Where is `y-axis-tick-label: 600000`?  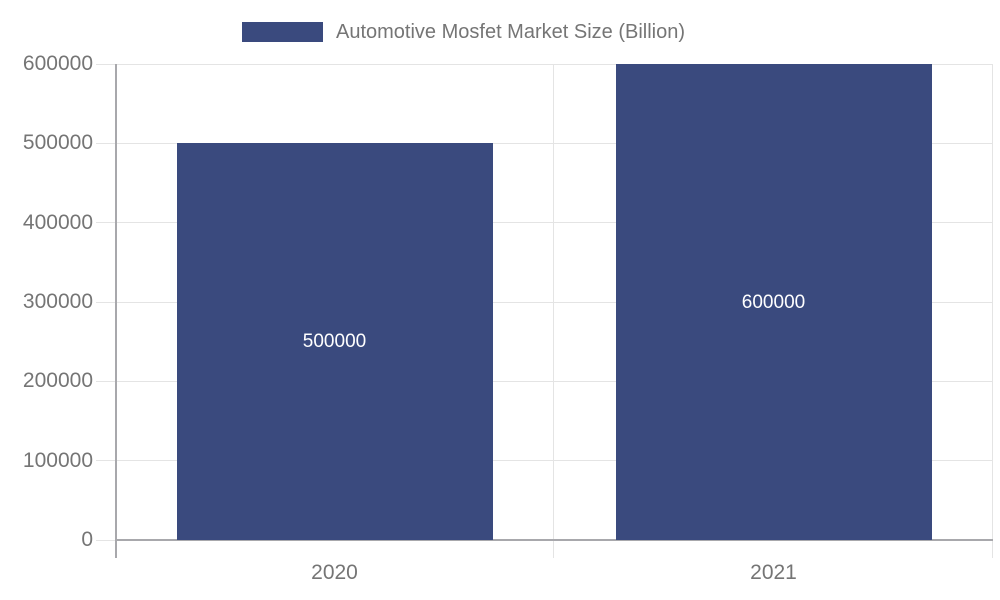 y-axis-tick-label: 600000 is located at coordinates (57, 63).